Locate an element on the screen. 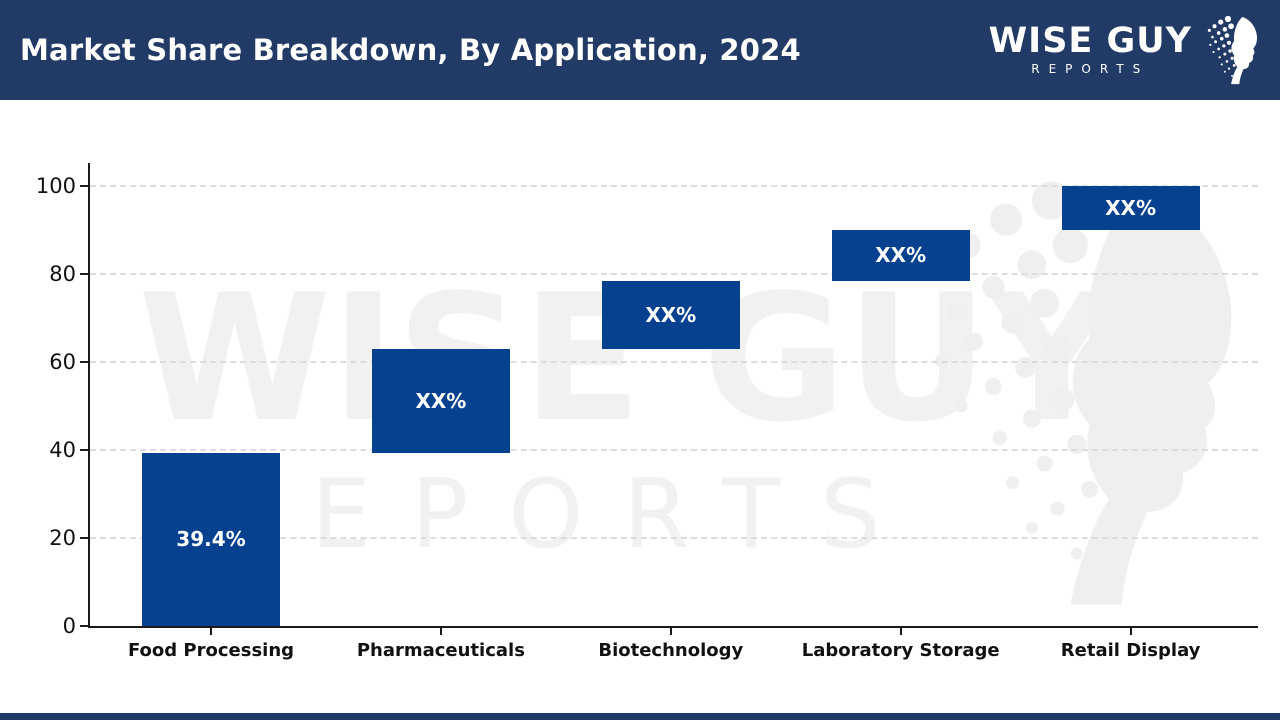 The height and width of the screenshot is (720, 1280). x-category-label-pharmaceuticals: Pharmaceuticals is located at coordinates (440, 650).